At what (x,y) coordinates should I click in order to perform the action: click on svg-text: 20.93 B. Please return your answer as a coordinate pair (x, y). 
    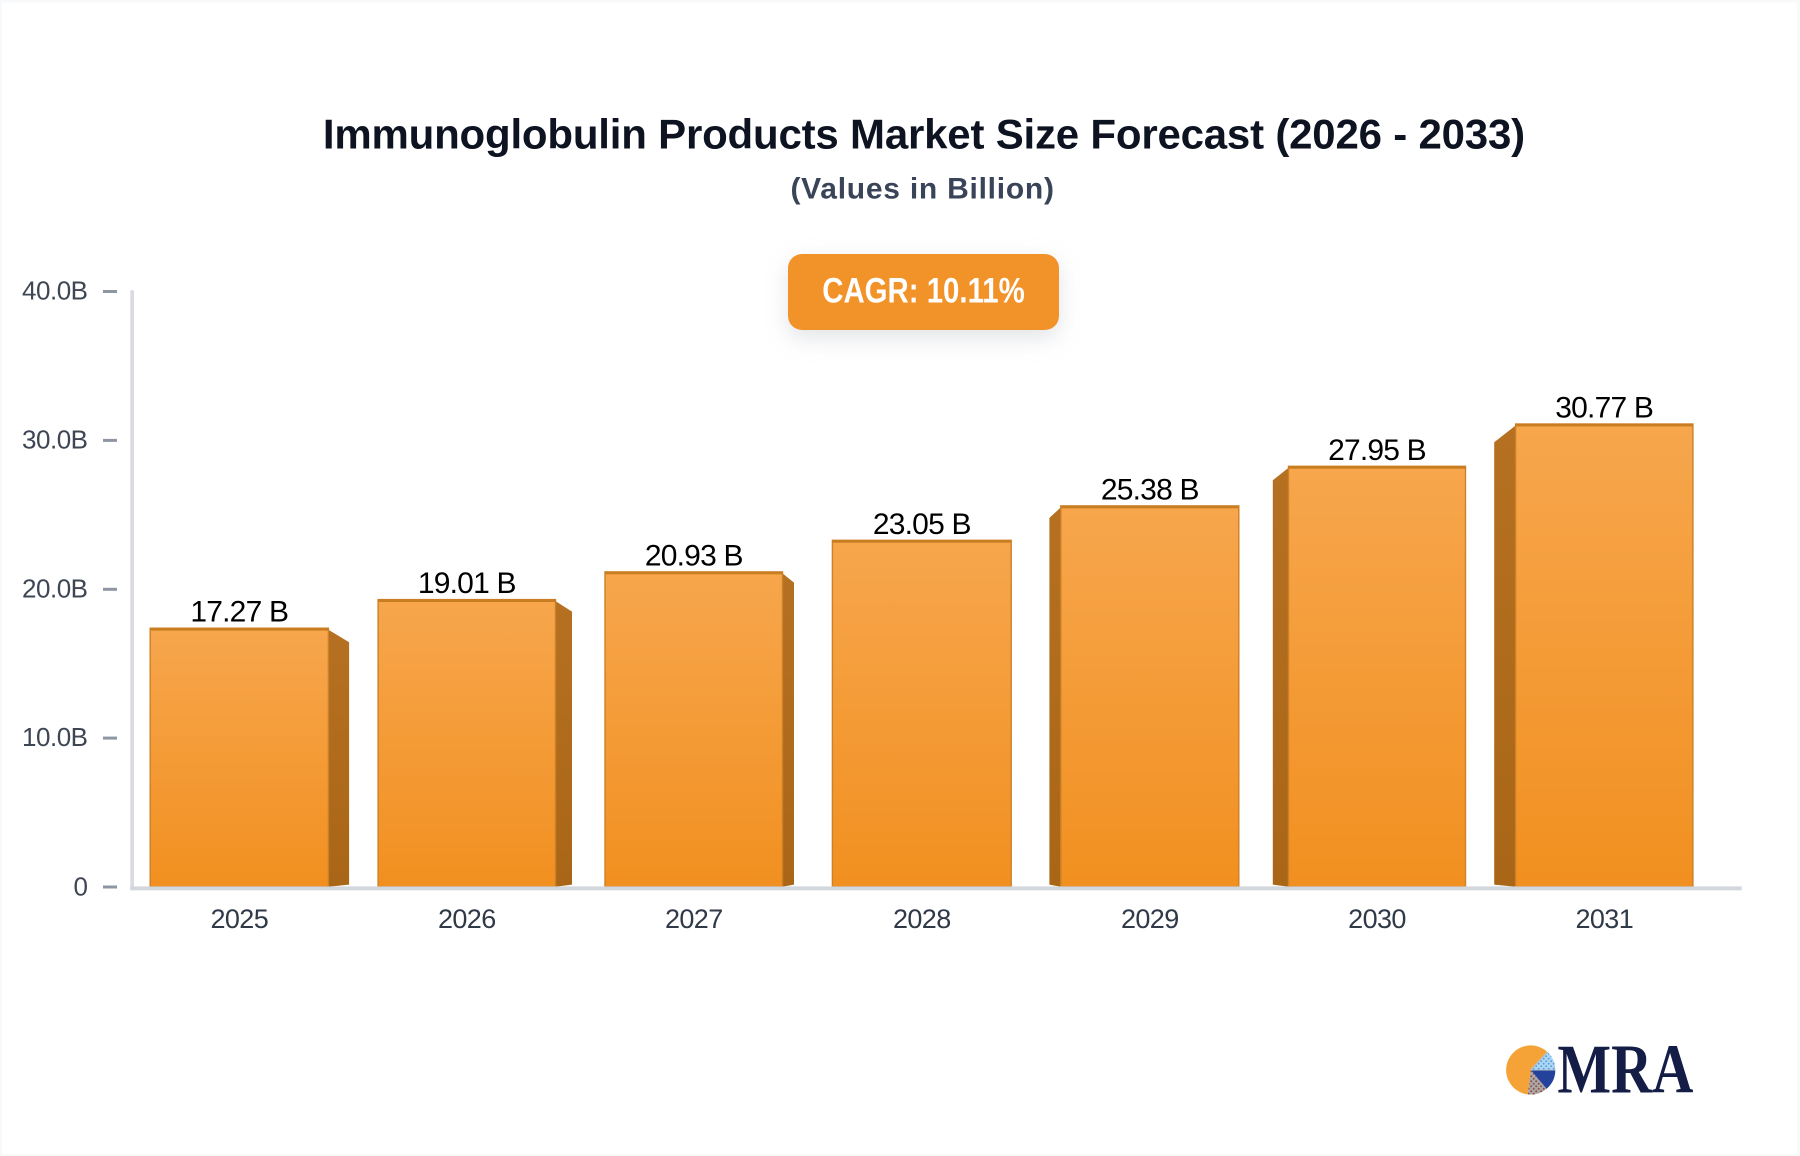
    Looking at the image, I should click on (694, 555).